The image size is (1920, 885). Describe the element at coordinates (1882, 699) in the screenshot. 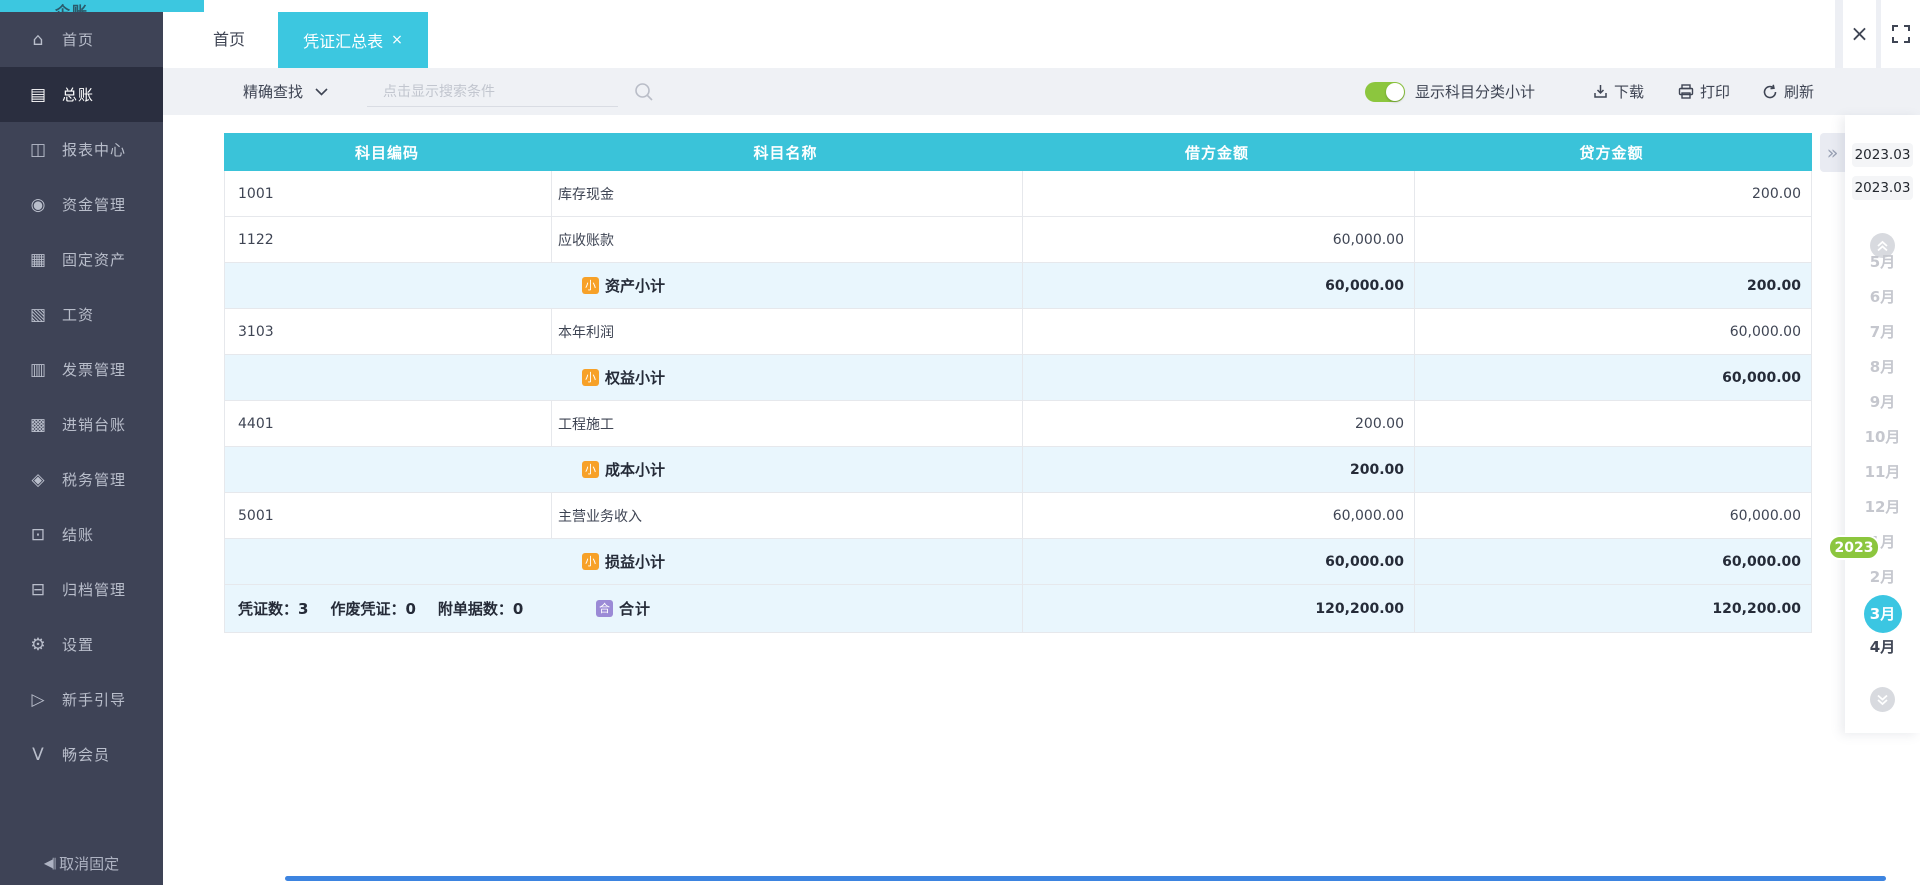

I see `scroll-months-down-button` at that location.